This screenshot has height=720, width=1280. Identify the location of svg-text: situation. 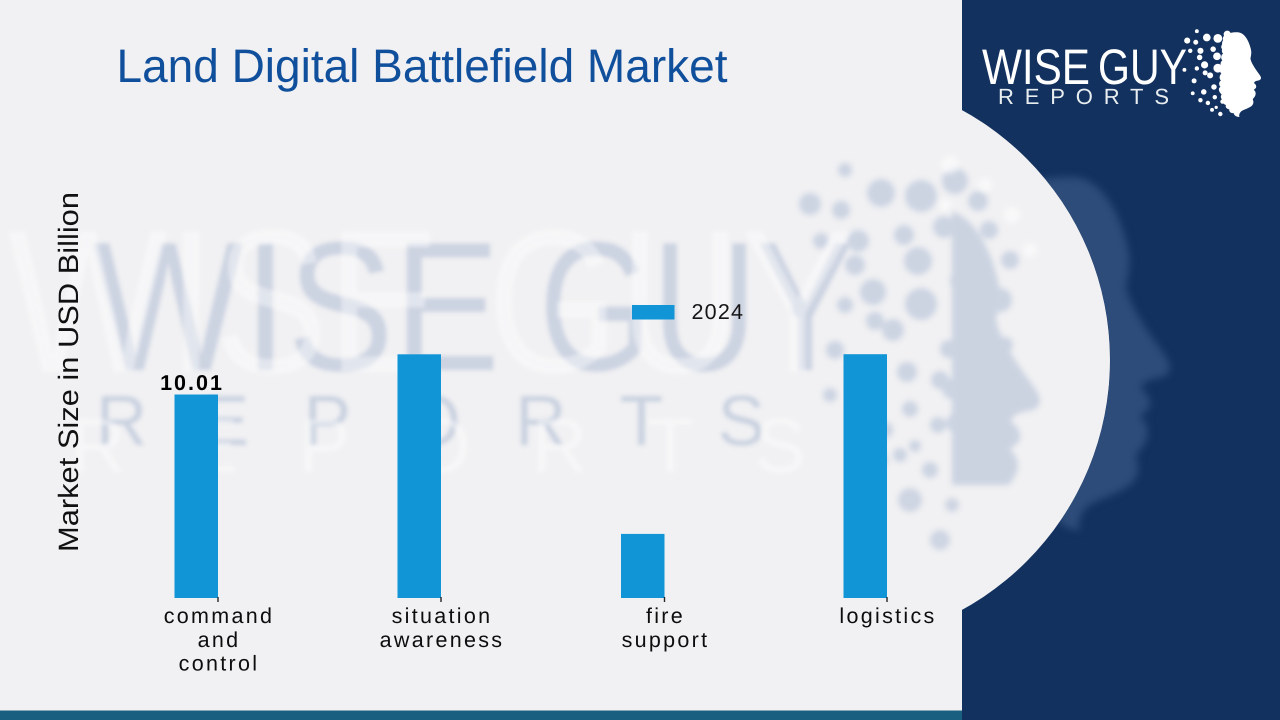
(442, 616).